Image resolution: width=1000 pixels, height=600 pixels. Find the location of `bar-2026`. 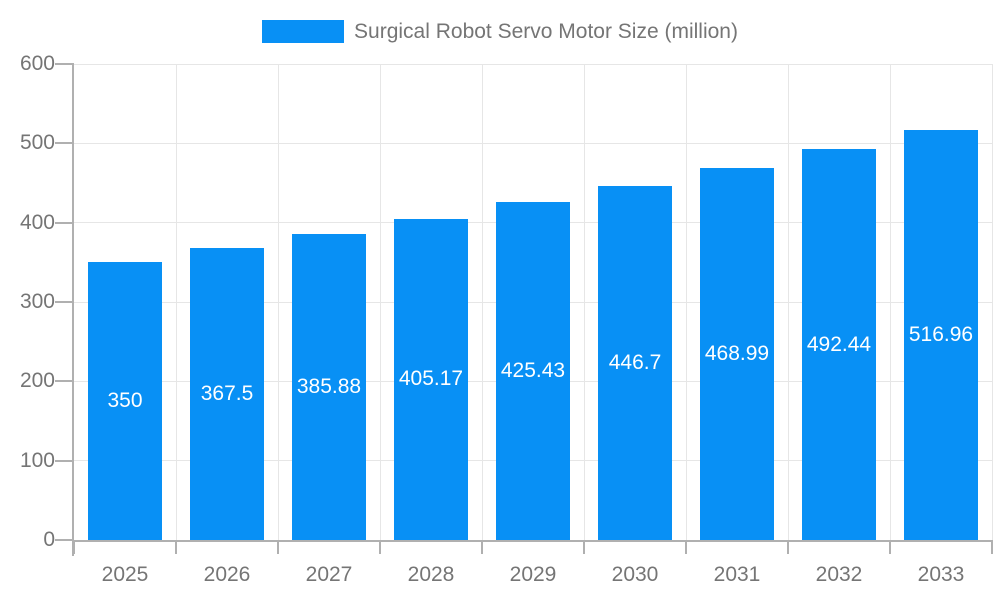

bar-2026 is located at coordinates (227, 394).